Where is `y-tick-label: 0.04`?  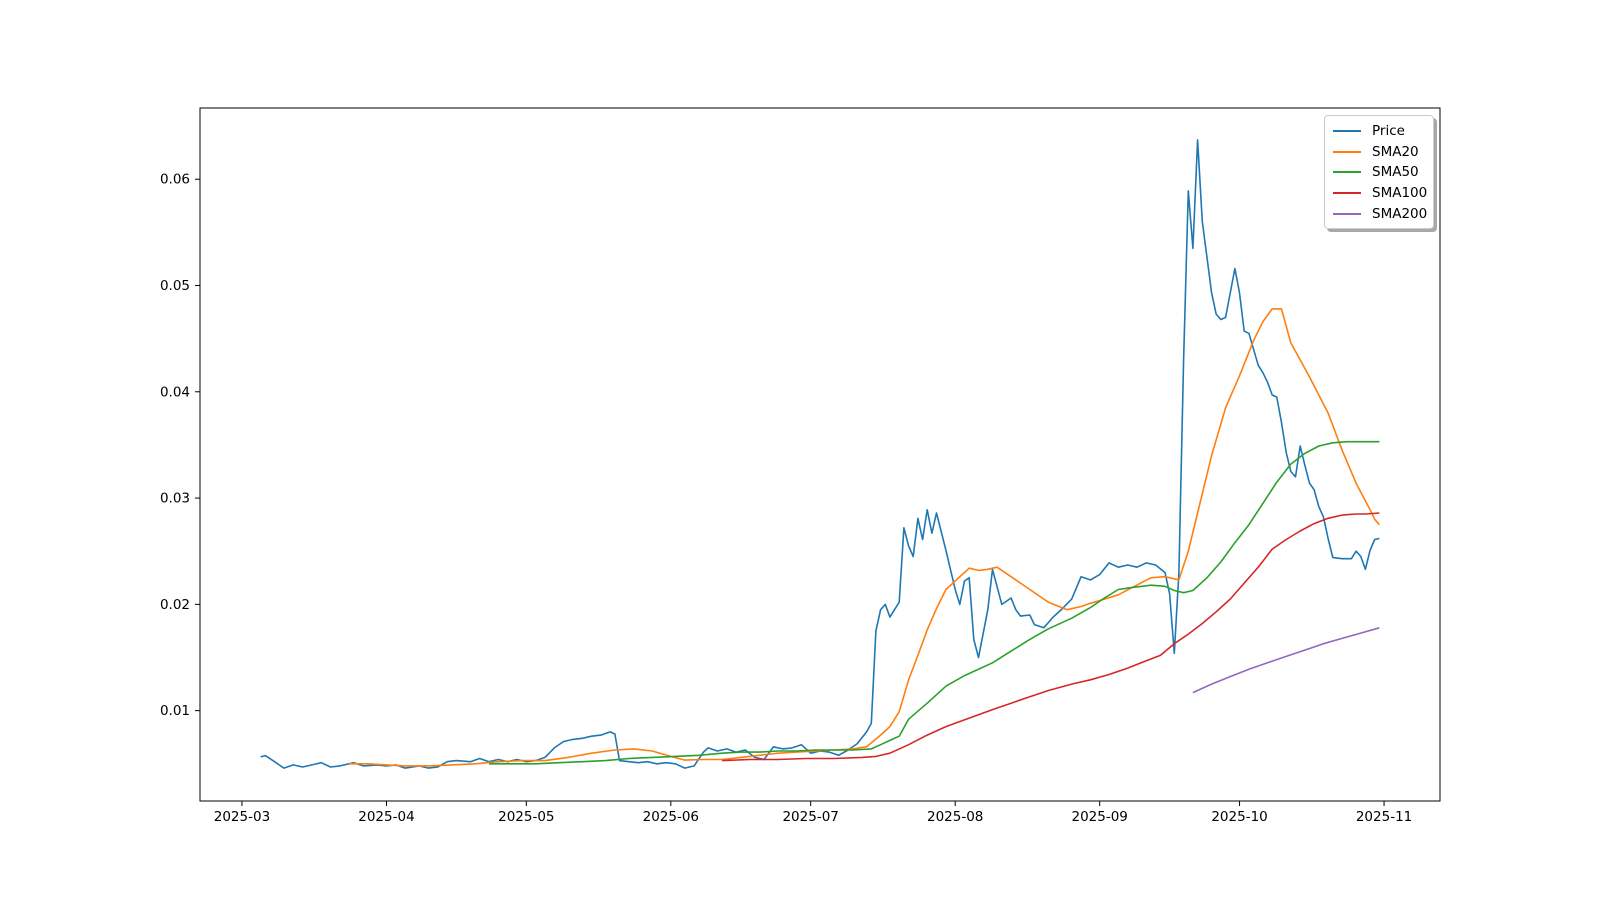 y-tick-label: 0.04 is located at coordinates (175, 392).